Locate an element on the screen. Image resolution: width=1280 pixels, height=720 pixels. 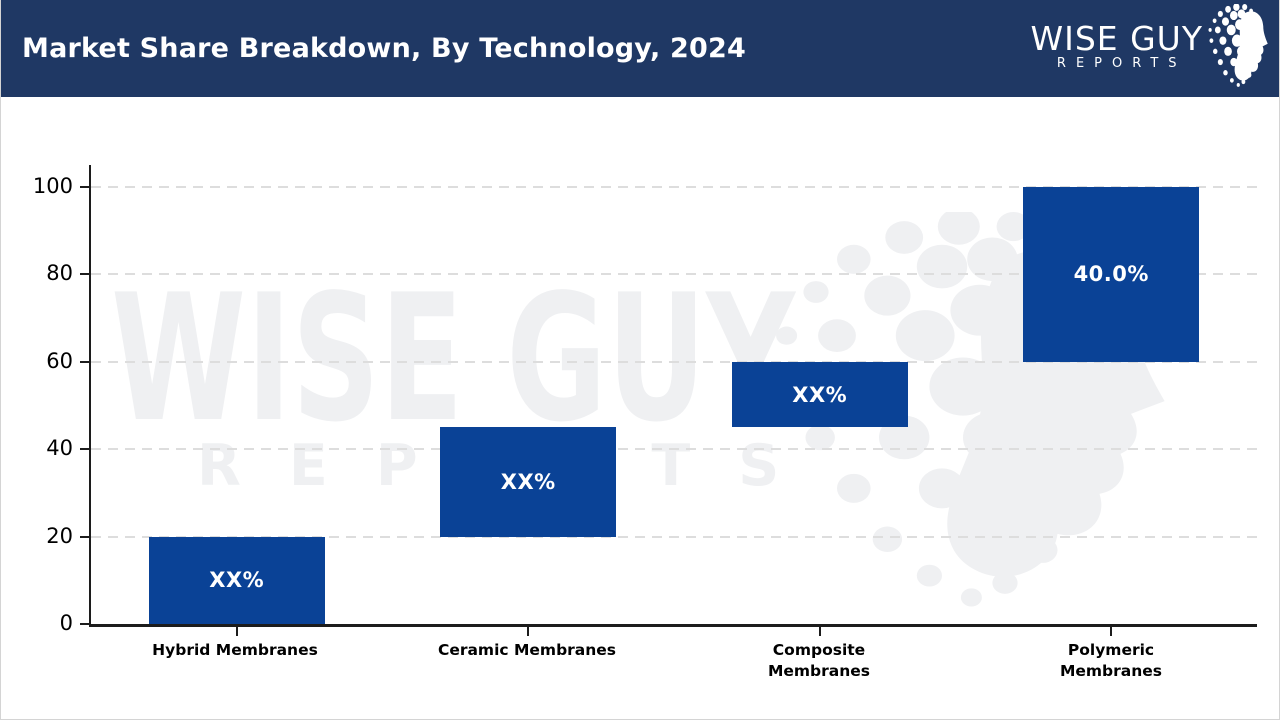
bar-segment: 40.0% is located at coordinates (1111, 274).